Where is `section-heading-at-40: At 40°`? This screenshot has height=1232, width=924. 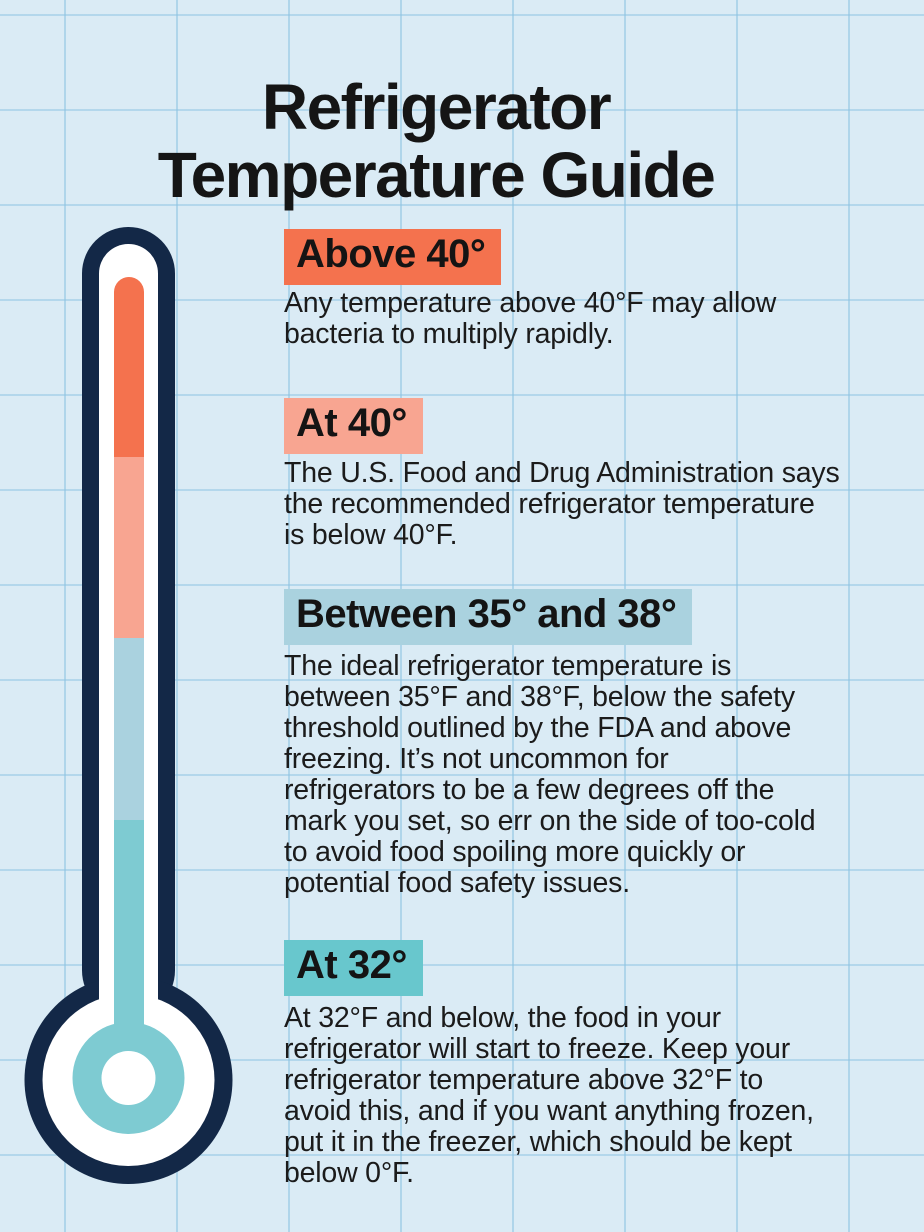 section-heading-at-40: At 40° is located at coordinates (353, 426).